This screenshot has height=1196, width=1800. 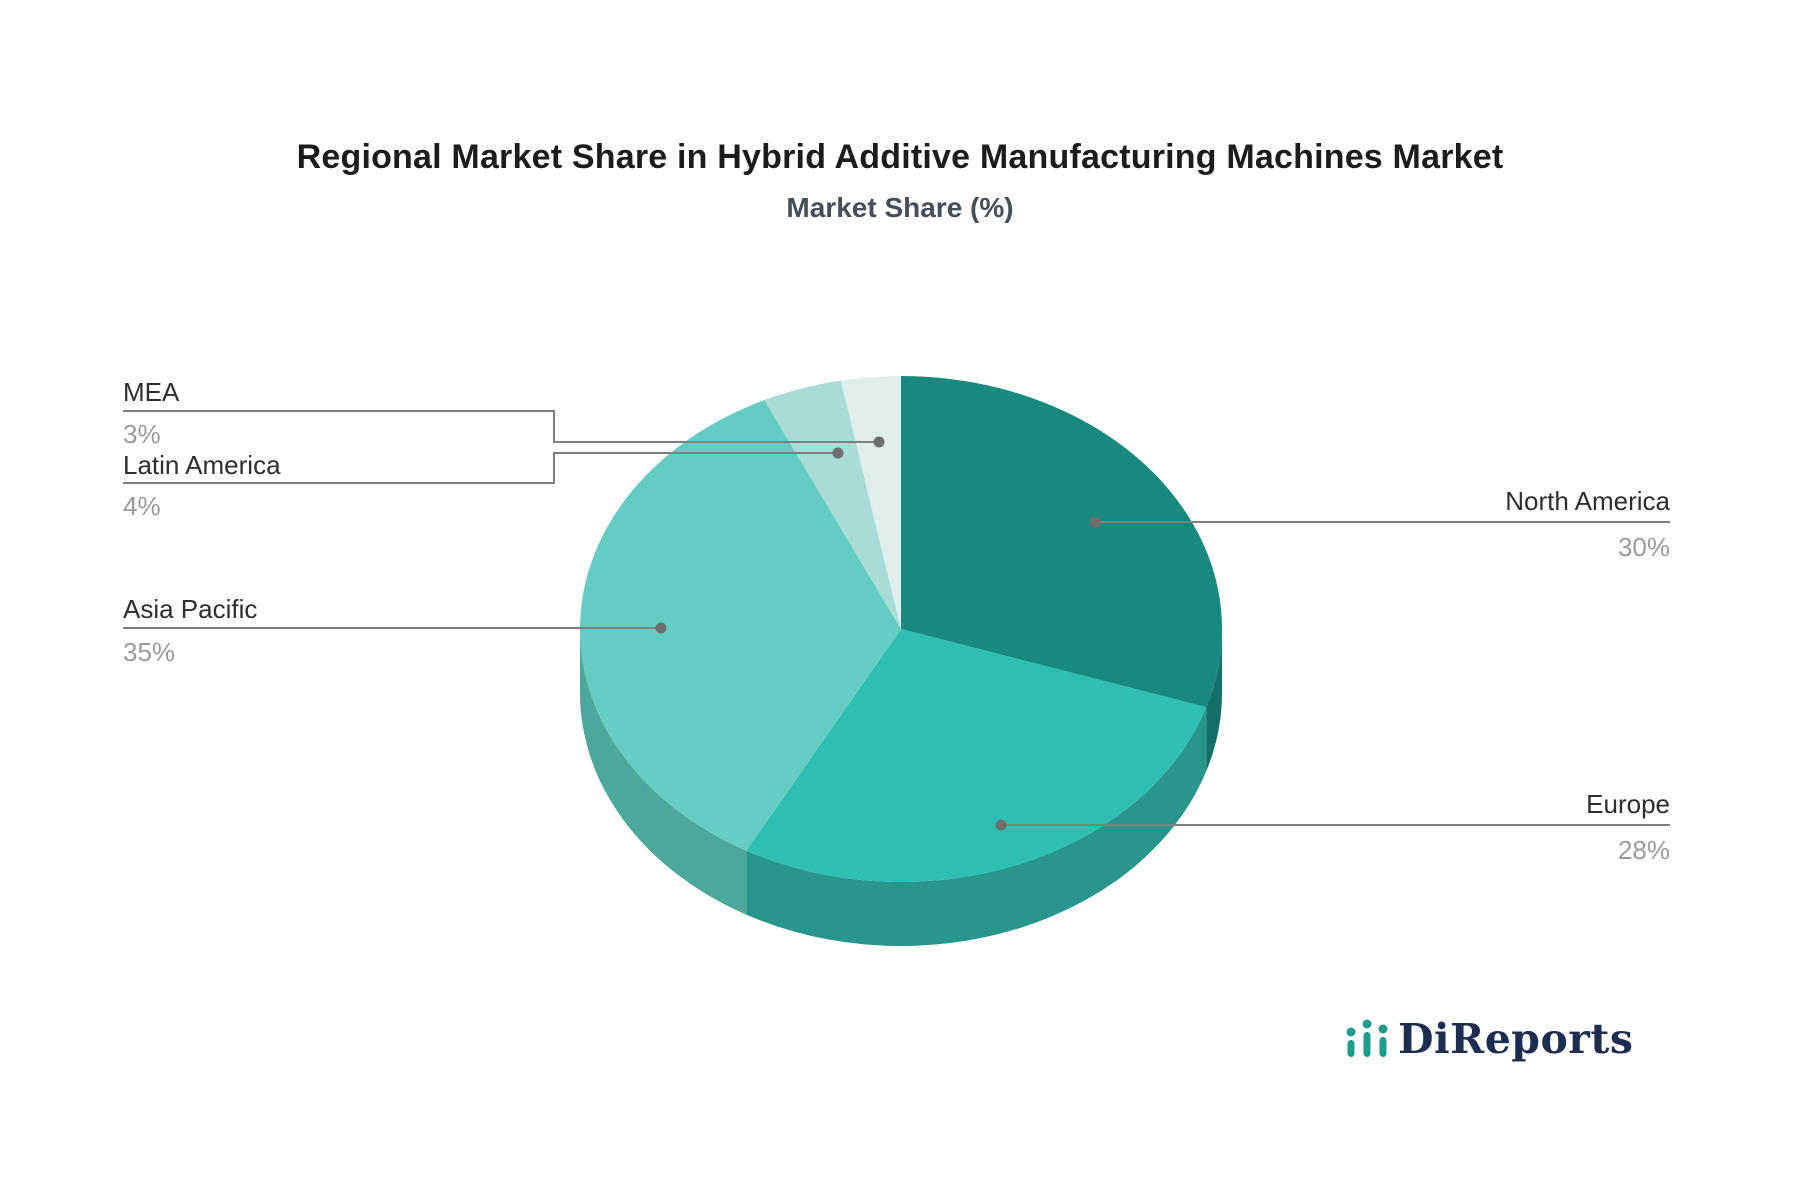 I want to click on slice-label-europe: Europe, so click(x=1628, y=804).